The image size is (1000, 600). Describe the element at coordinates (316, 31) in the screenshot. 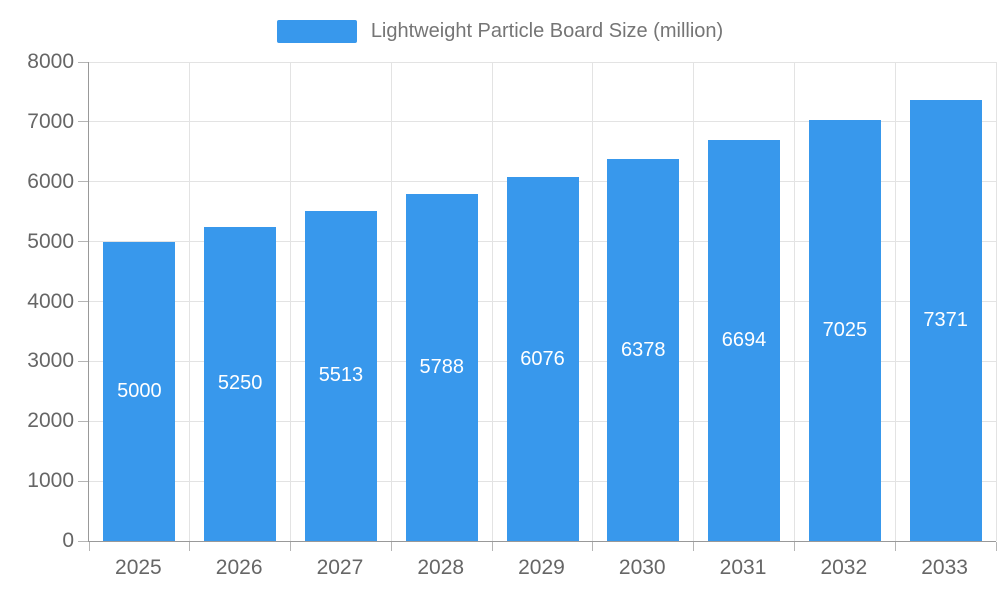

I see `legend-swatch` at that location.